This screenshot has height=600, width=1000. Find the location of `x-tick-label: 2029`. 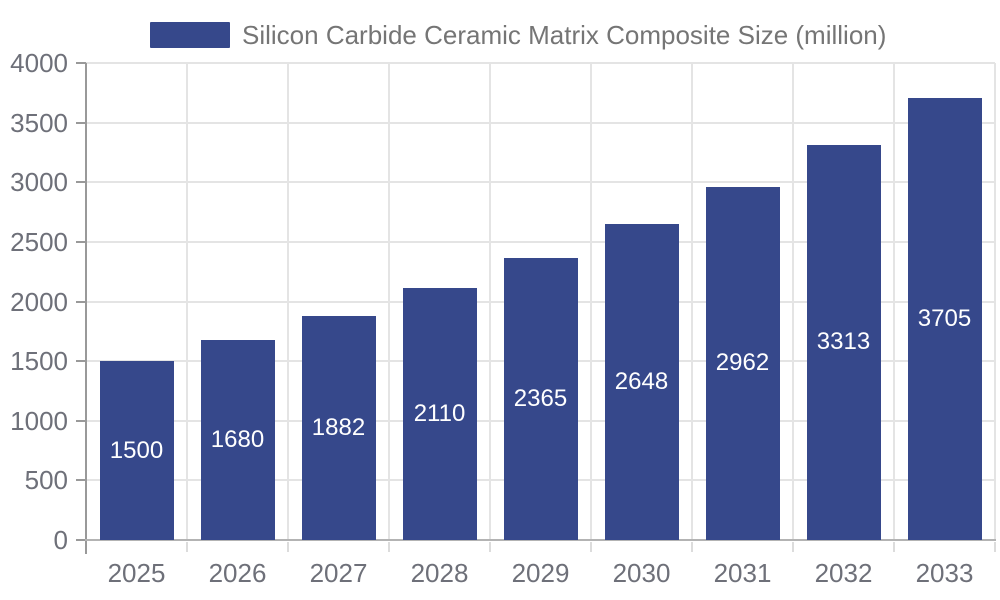

x-tick-label: 2029 is located at coordinates (540, 573).